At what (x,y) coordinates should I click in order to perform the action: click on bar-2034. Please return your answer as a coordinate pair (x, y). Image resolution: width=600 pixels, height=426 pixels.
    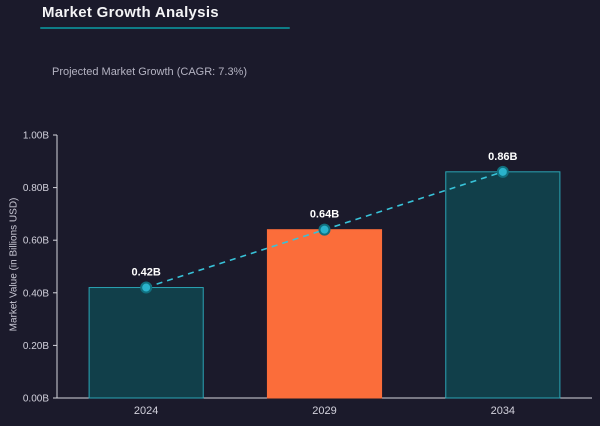
    Looking at the image, I should click on (503, 285).